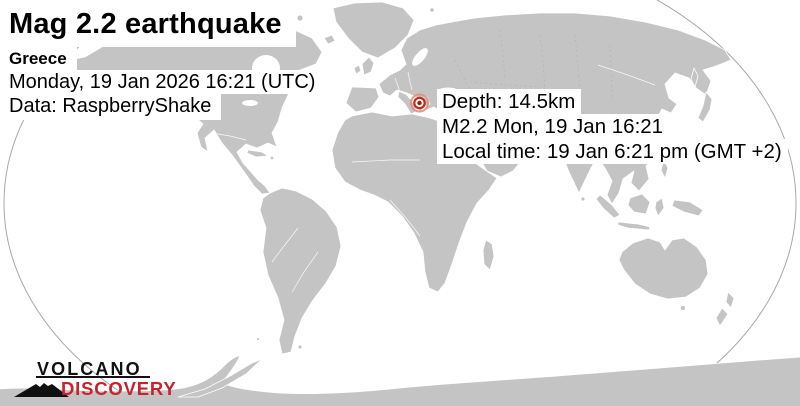 The image size is (800, 406). What do you see at coordinates (432, 10) in the screenshot?
I see `svalbard` at bounding box center [432, 10].